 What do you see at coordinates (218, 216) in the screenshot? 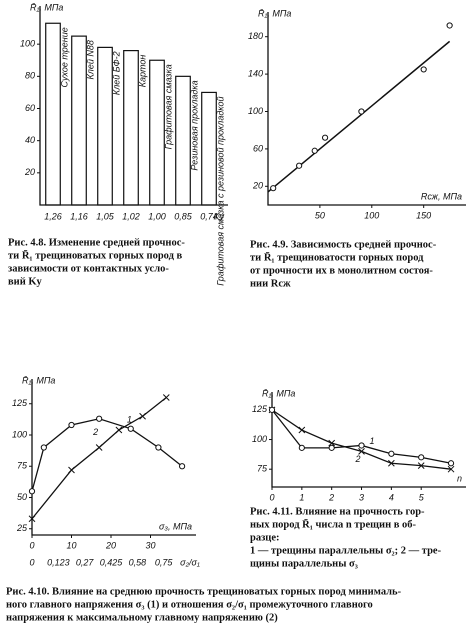
I see `x-axis-label: Kу` at bounding box center [218, 216].